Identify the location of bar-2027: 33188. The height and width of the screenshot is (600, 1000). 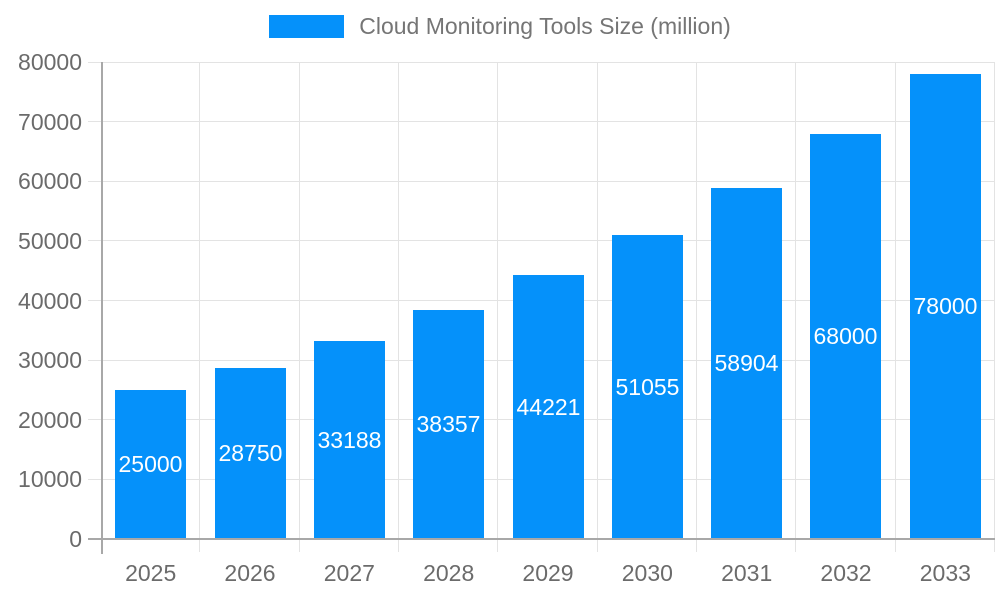
(349, 440).